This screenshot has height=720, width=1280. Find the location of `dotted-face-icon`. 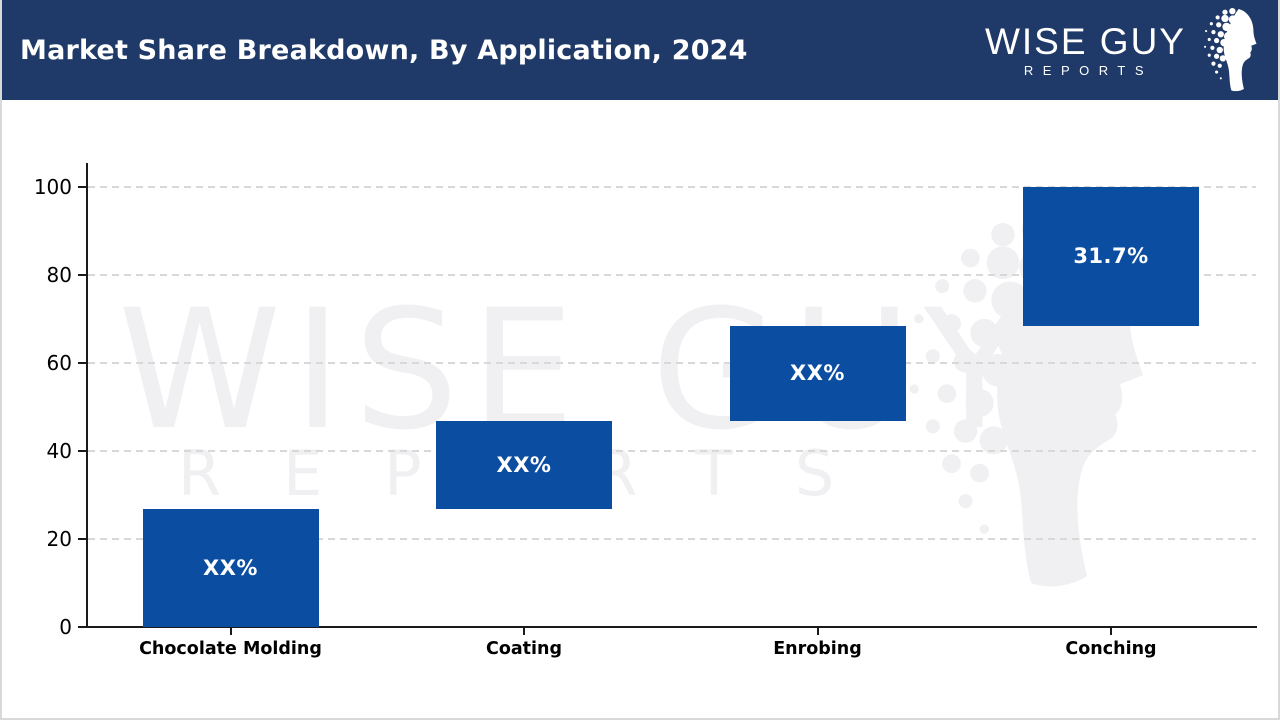

dotted-face-icon is located at coordinates (1230, 50).